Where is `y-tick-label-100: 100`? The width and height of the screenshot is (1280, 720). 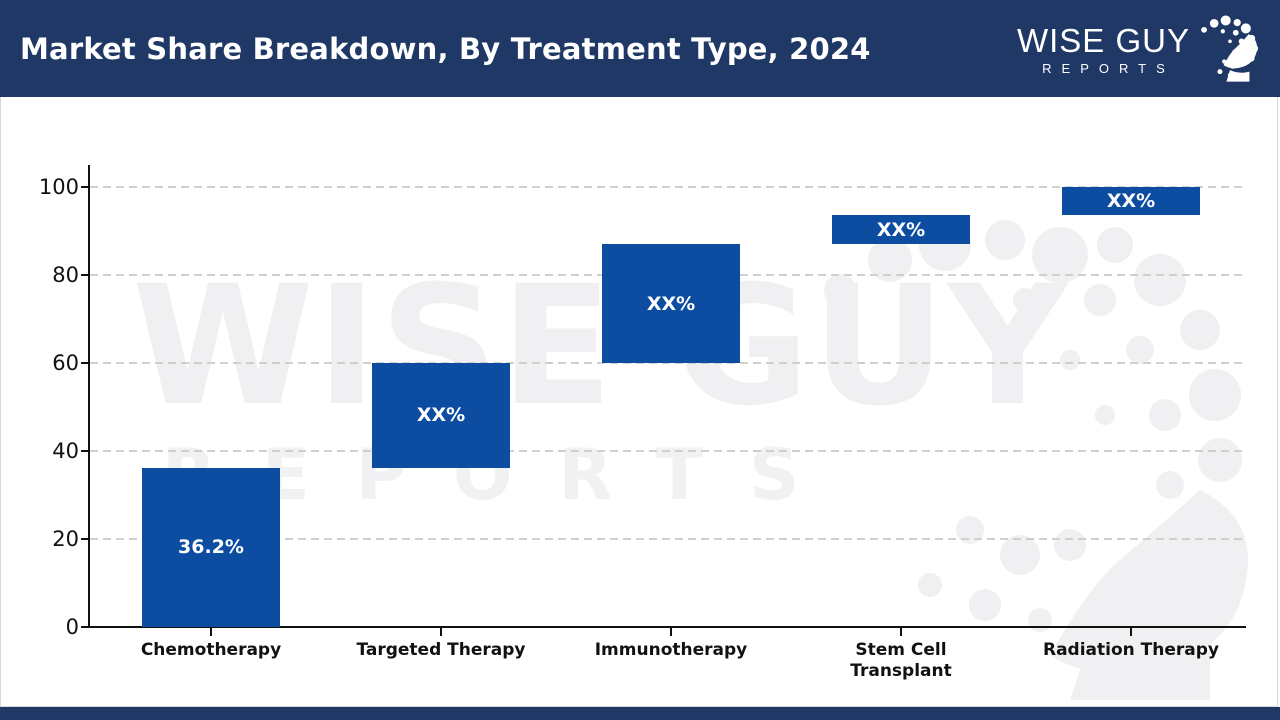 y-tick-label-100: 100 is located at coordinates (58, 187).